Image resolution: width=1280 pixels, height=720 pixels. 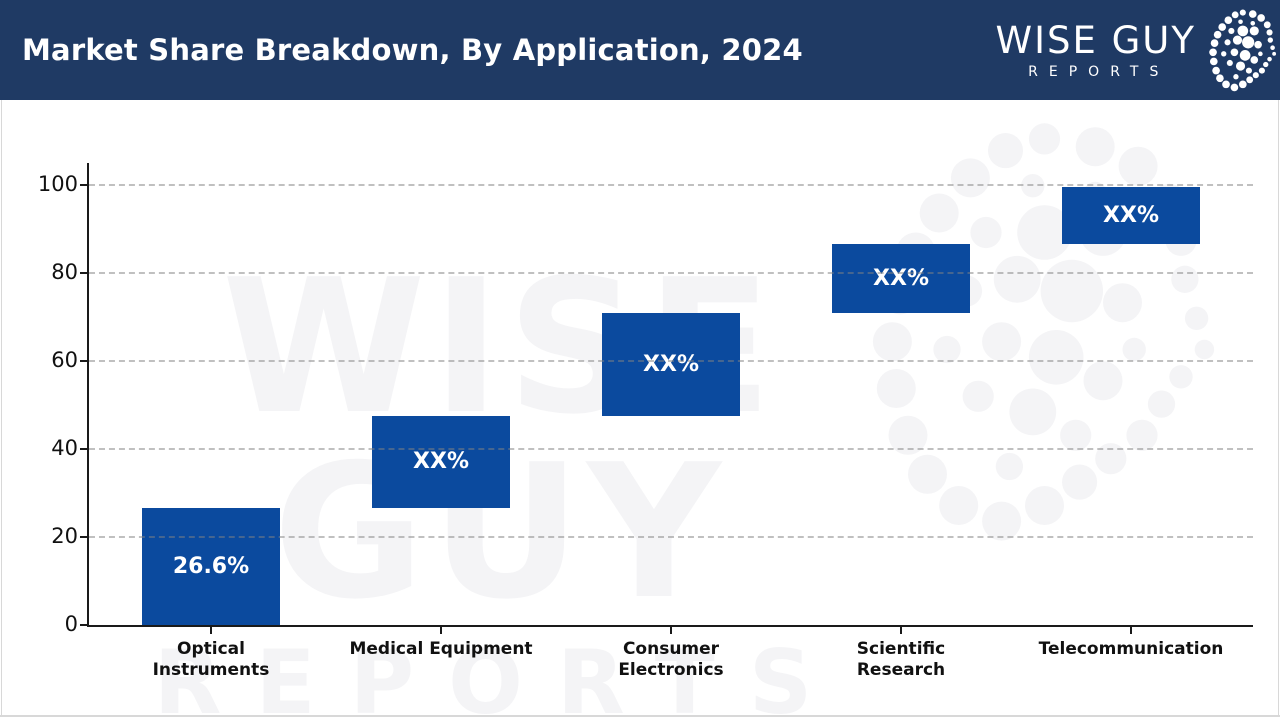 I want to click on y-tick-label-80: 80, so click(x=64, y=272).